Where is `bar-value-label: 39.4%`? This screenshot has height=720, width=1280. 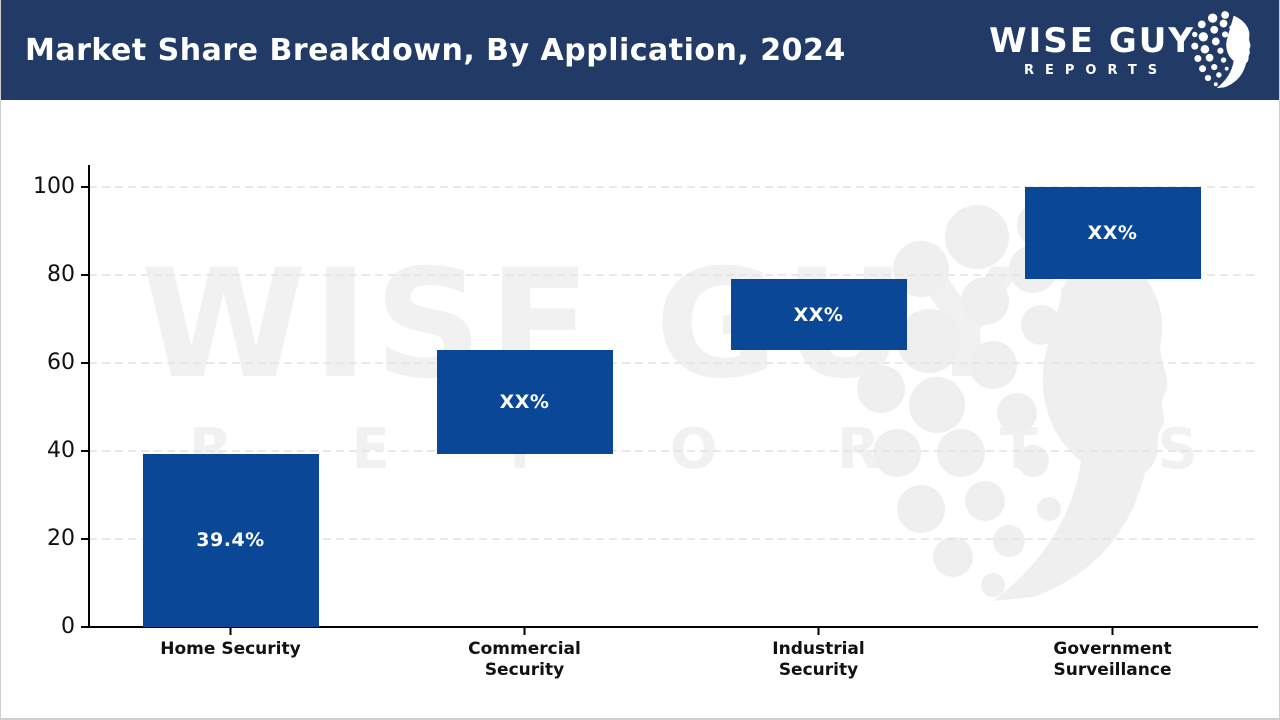 bar-value-label: 39.4% is located at coordinates (230, 540).